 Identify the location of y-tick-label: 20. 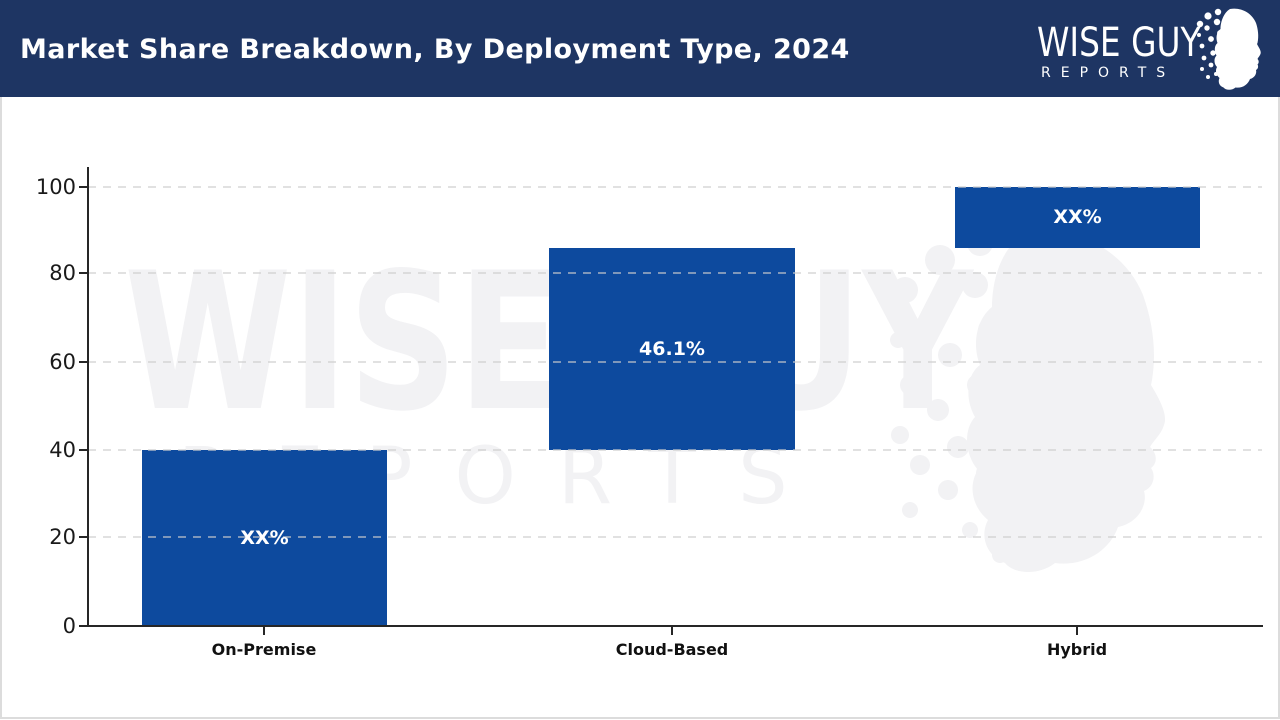
(62, 537).